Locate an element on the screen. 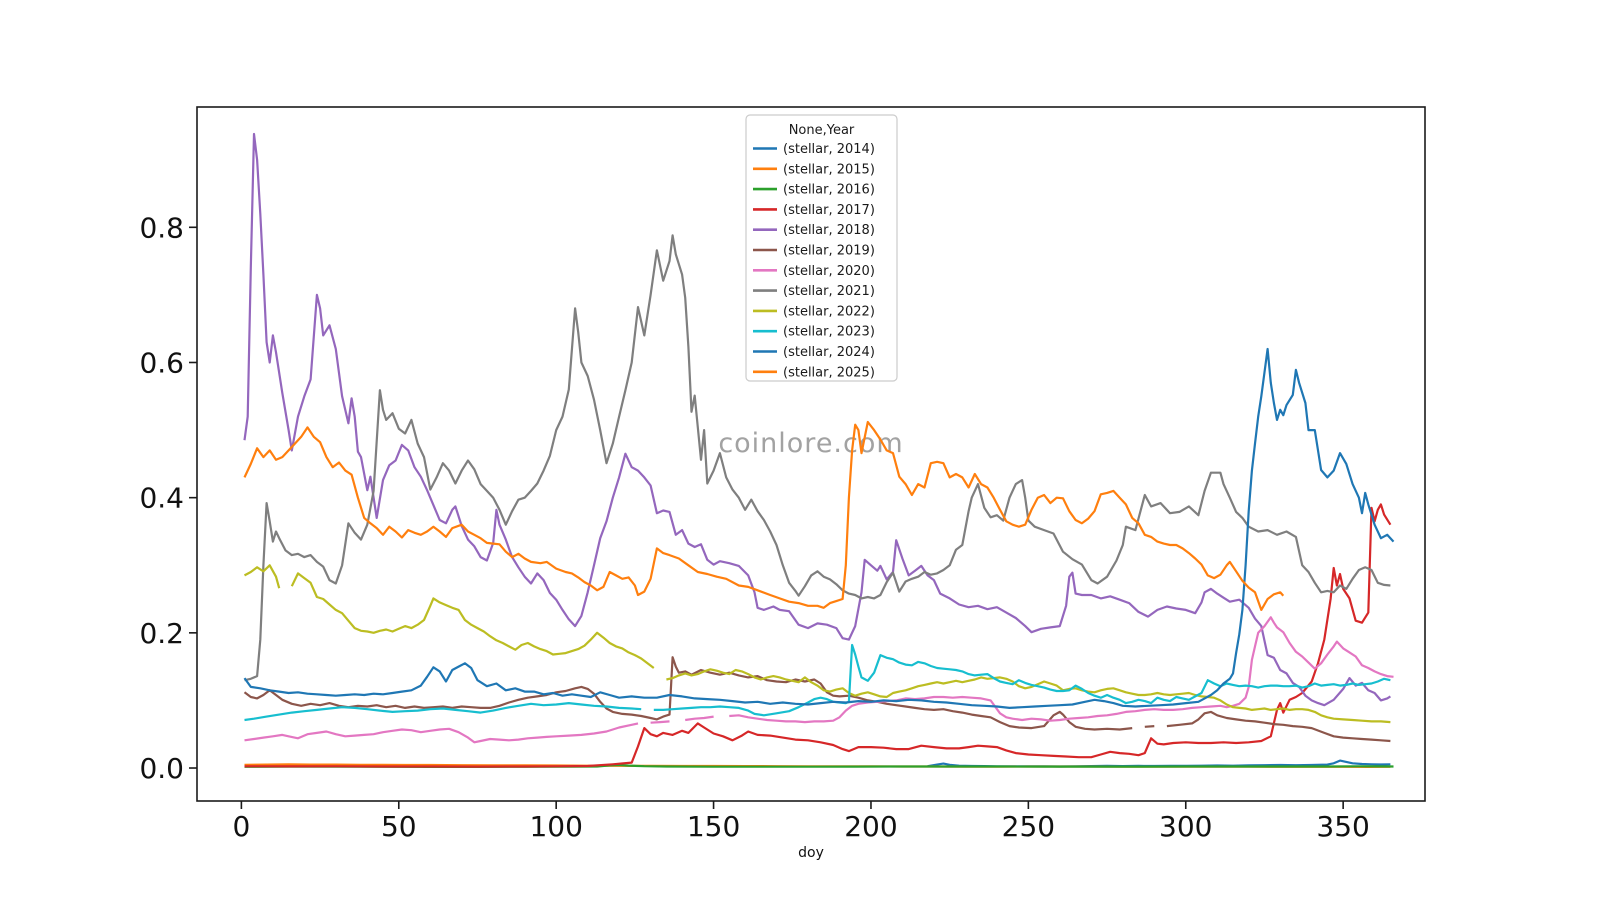  legend-label-2014: (stellar, 2014) is located at coordinates (829, 149).